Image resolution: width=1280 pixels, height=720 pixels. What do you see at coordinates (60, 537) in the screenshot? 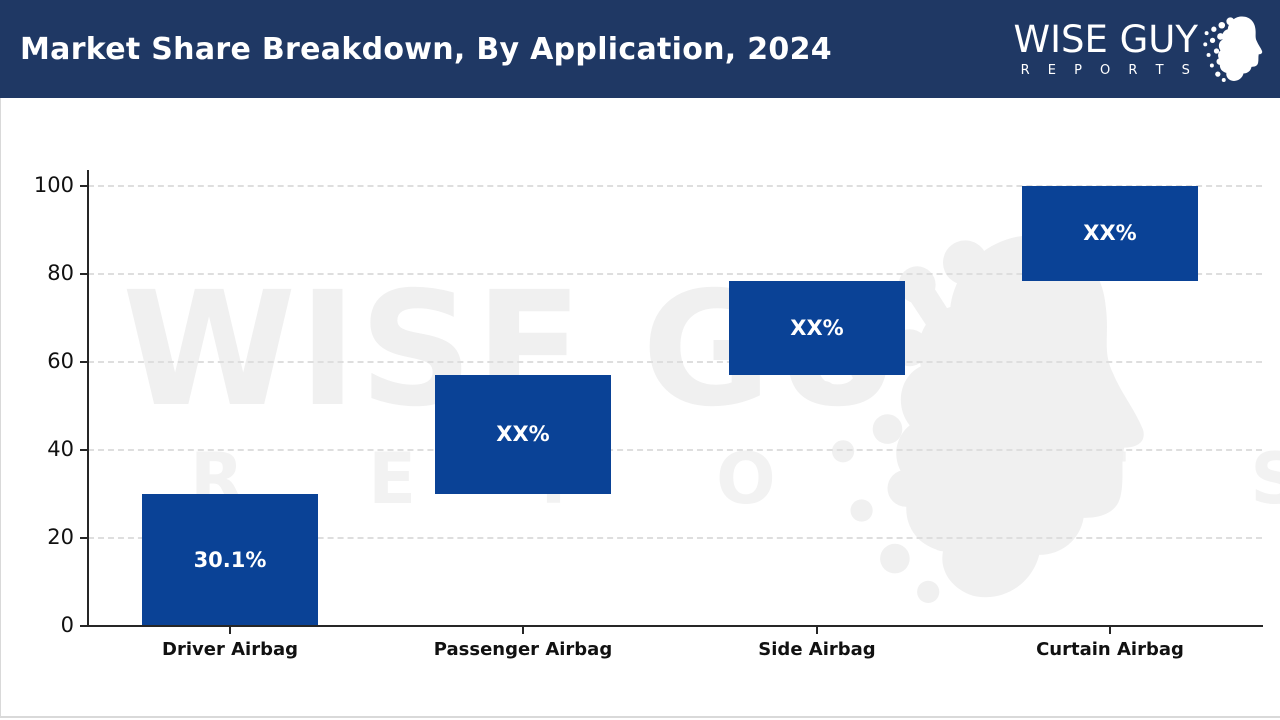
I see `y-axis-tick-label: 20` at bounding box center [60, 537].